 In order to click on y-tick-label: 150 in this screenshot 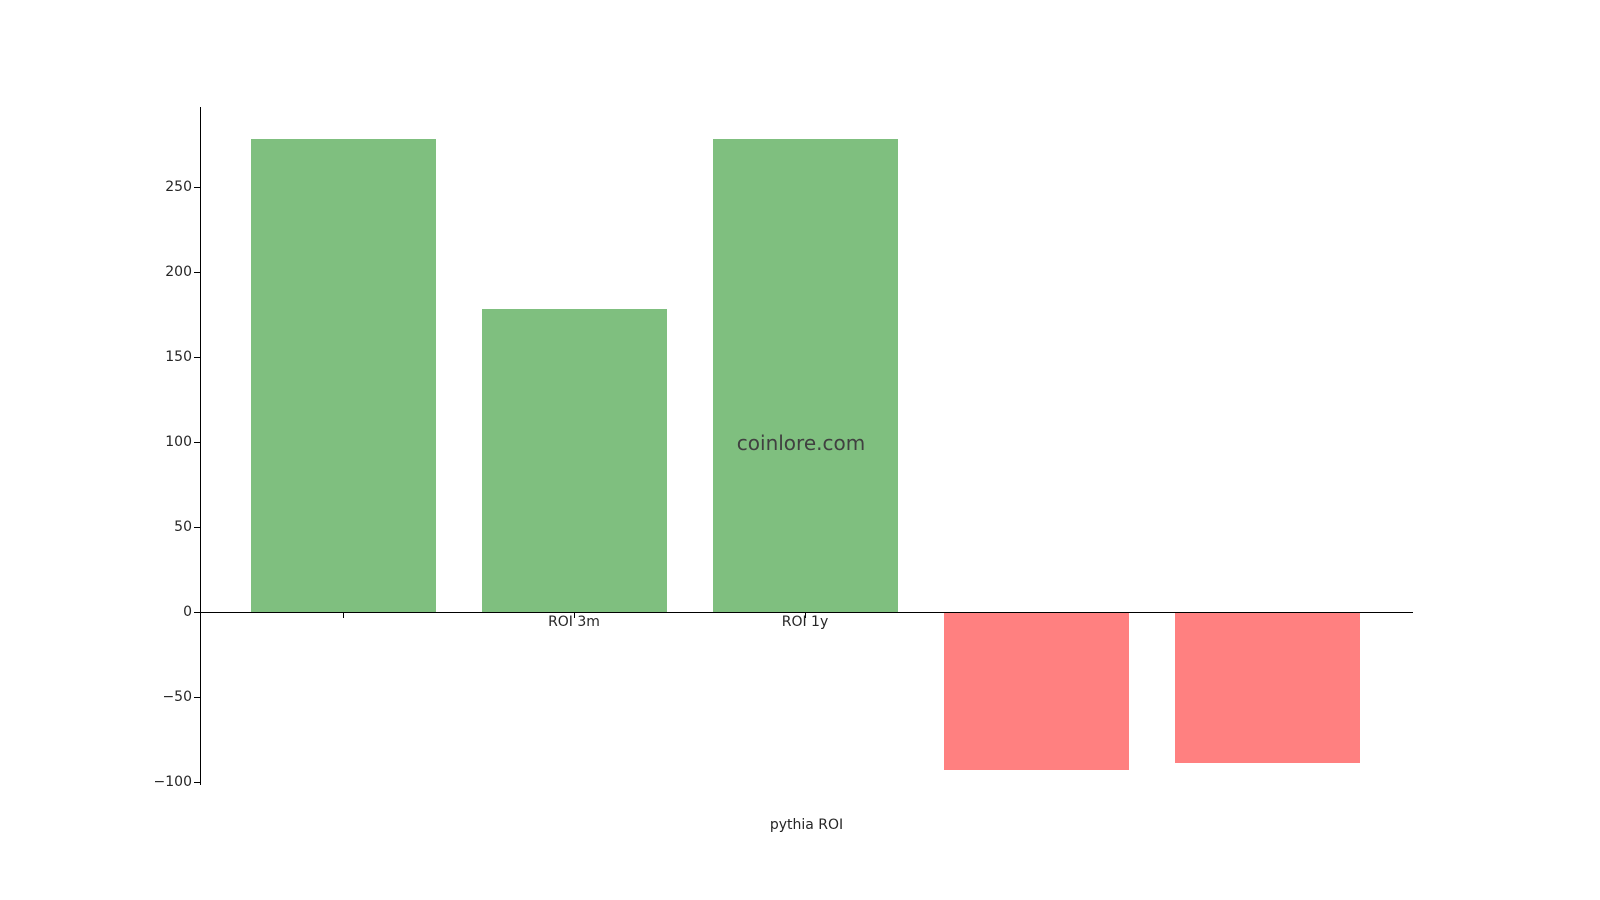, I will do `click(178, 357)`.